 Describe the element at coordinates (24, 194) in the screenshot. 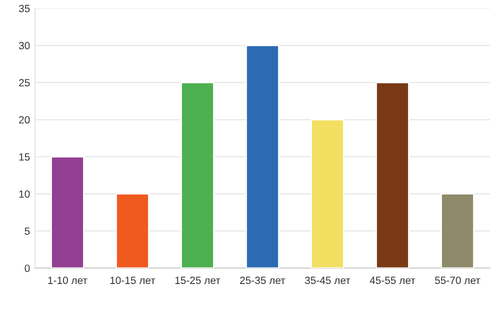

I see `y-tick-label: 10` at that location.